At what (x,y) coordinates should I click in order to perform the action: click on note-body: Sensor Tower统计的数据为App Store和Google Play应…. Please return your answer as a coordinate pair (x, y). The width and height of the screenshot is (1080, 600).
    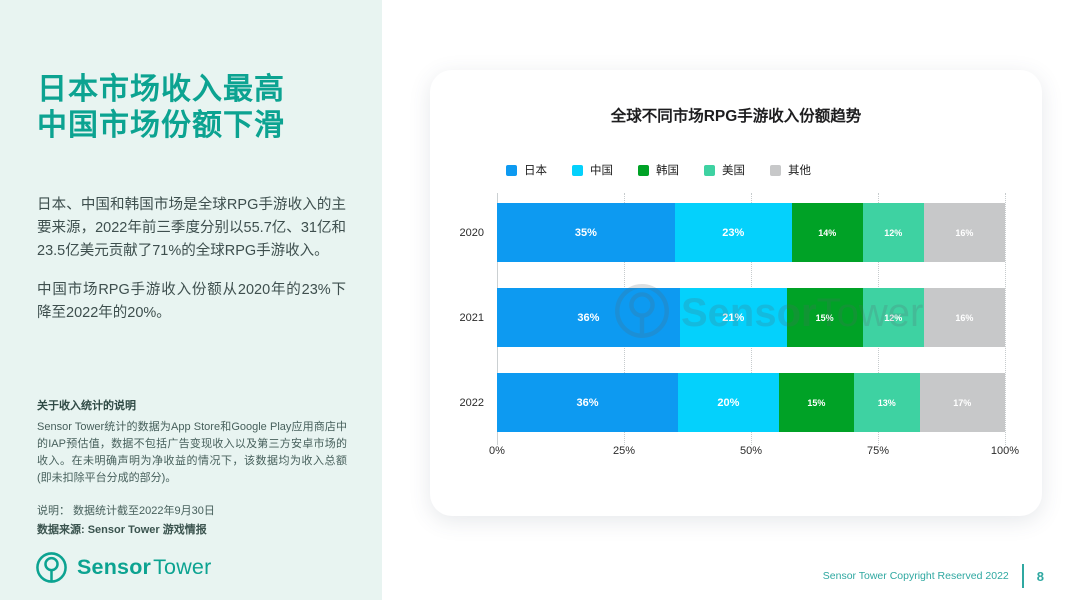
    Looking at the image, I should click on (192, 452).